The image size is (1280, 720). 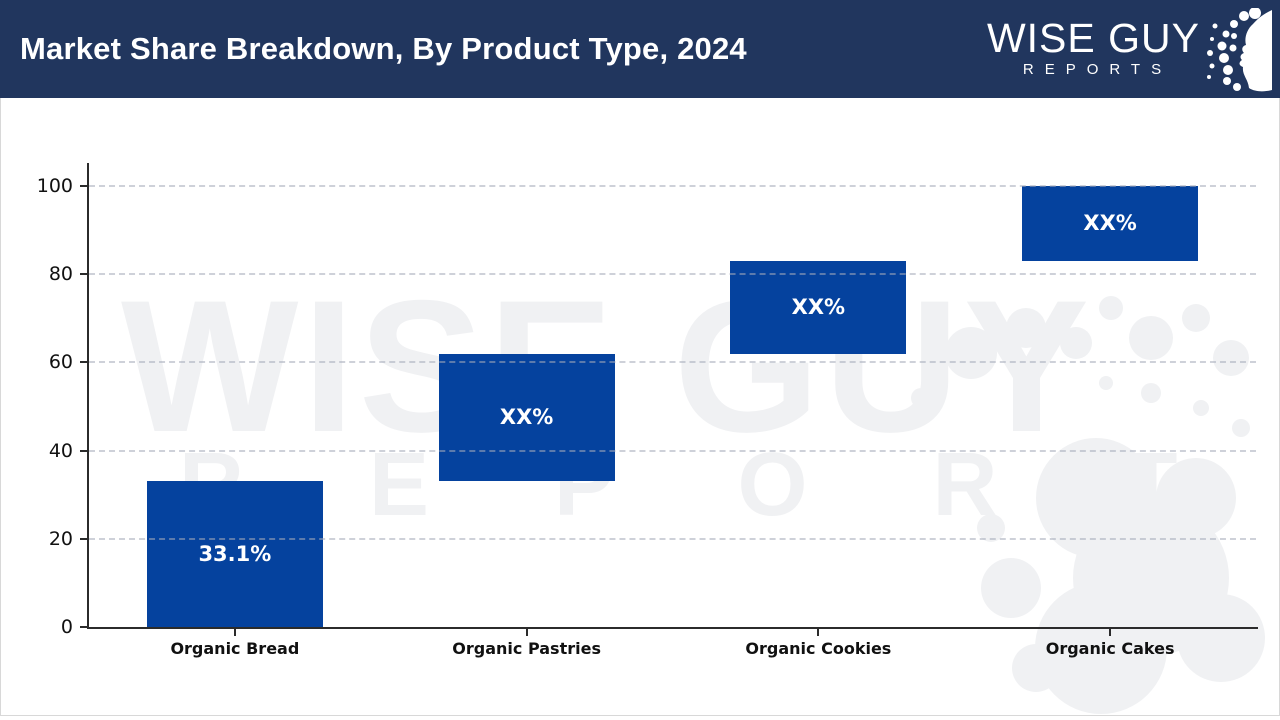 I want to click on bar-organic-pastries, so click(x=526, y=417).